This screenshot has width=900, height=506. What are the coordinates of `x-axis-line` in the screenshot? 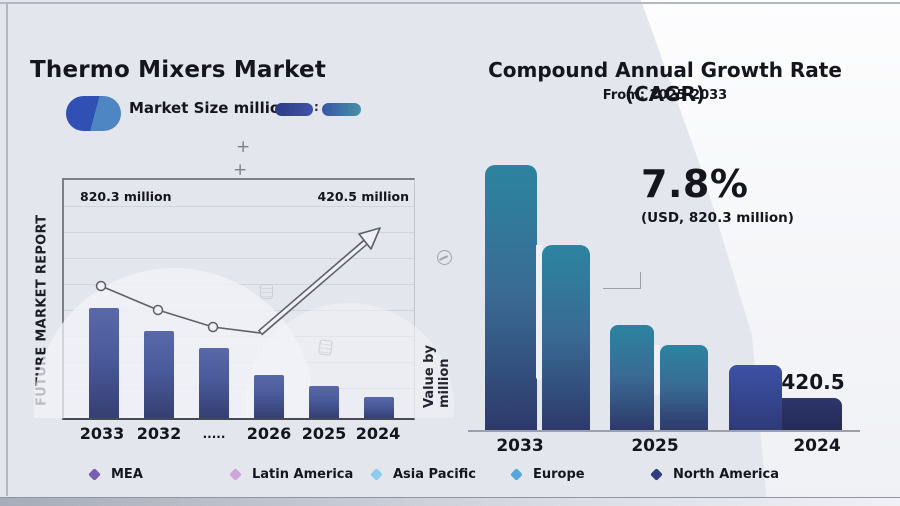 It's located at (664, 431).